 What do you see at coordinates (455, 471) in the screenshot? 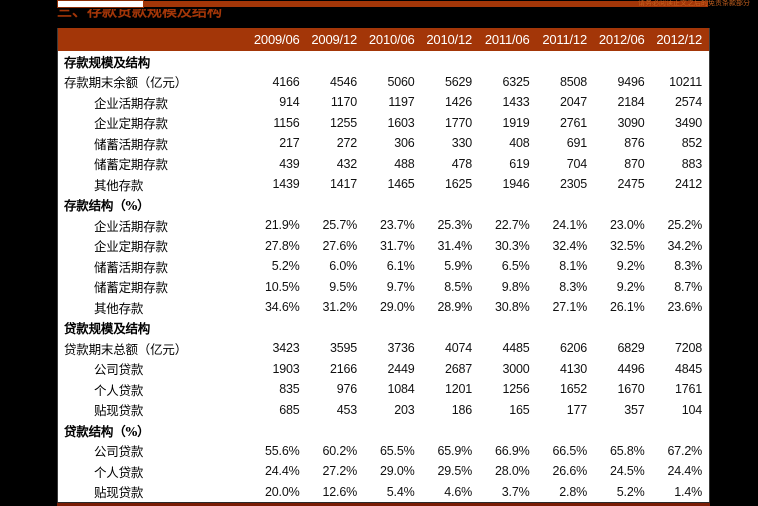
I see `cell-value: 29.5%` at bounding box center [455, 471].